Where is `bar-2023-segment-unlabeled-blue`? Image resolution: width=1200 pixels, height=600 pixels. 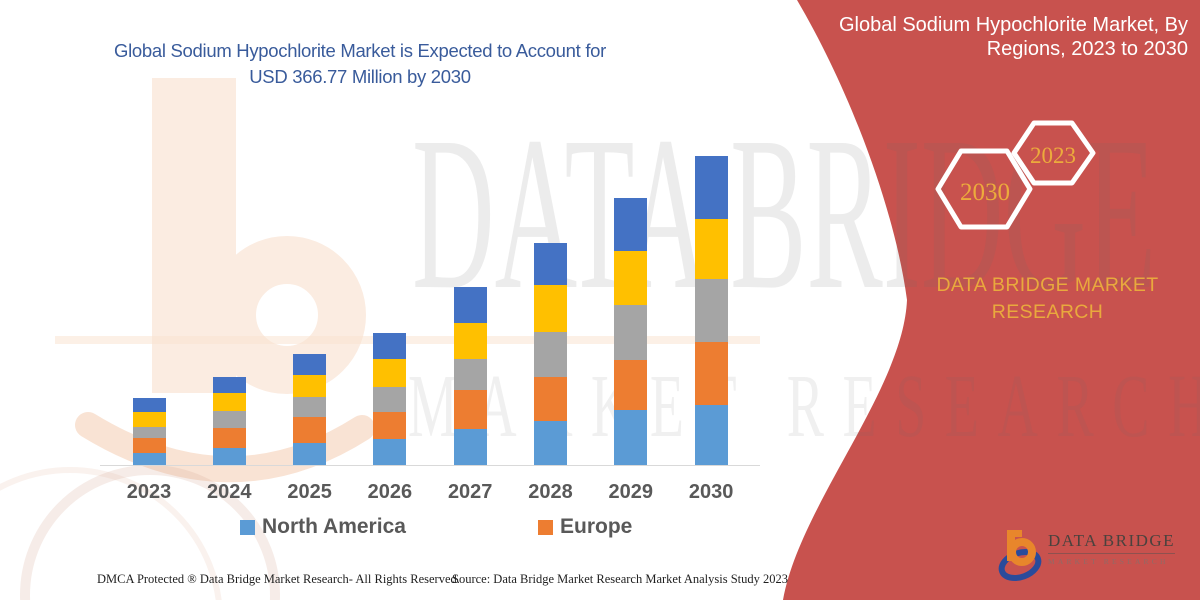
bar-2023-segment-unlabeled-blue is located at coordinates (149, 405).